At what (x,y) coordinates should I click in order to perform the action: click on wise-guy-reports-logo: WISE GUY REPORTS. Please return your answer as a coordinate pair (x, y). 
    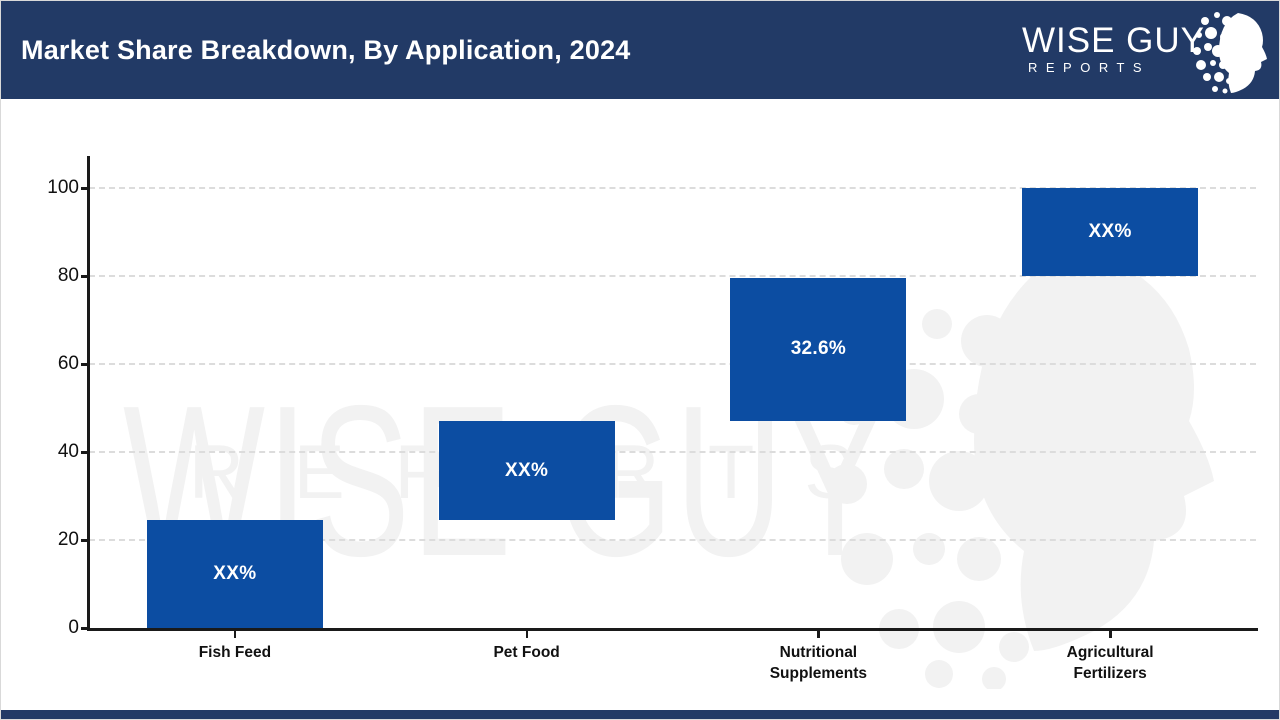
    Looking at the image, I should click on (1136, 51).